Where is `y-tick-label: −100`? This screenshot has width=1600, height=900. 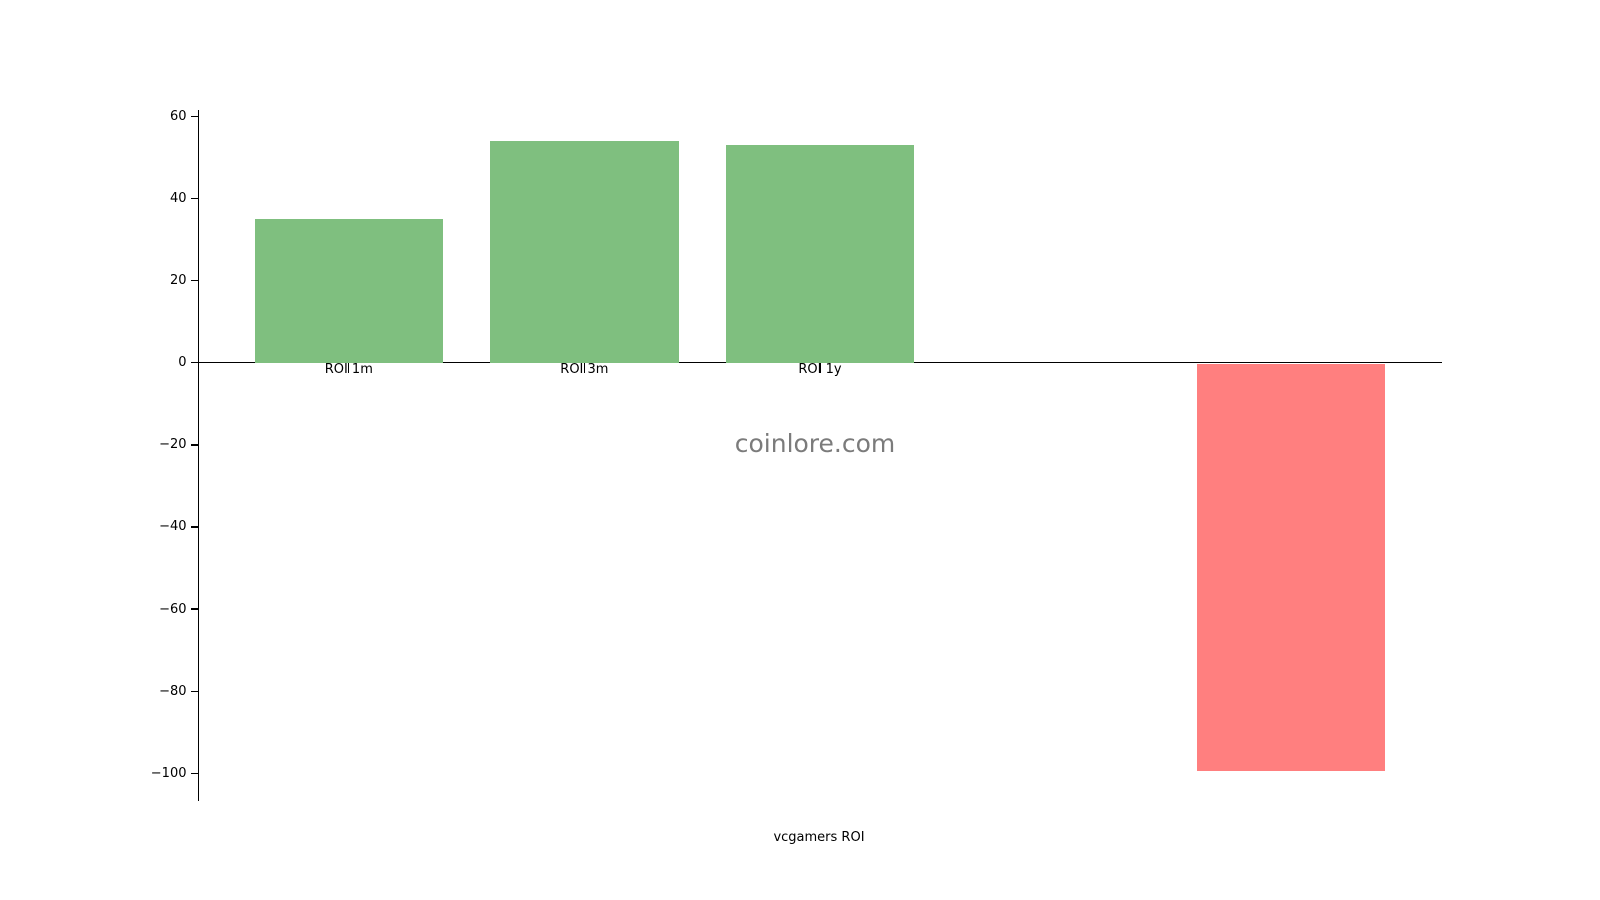
y-tick-label: −100 is located at coordinates (168, 773).